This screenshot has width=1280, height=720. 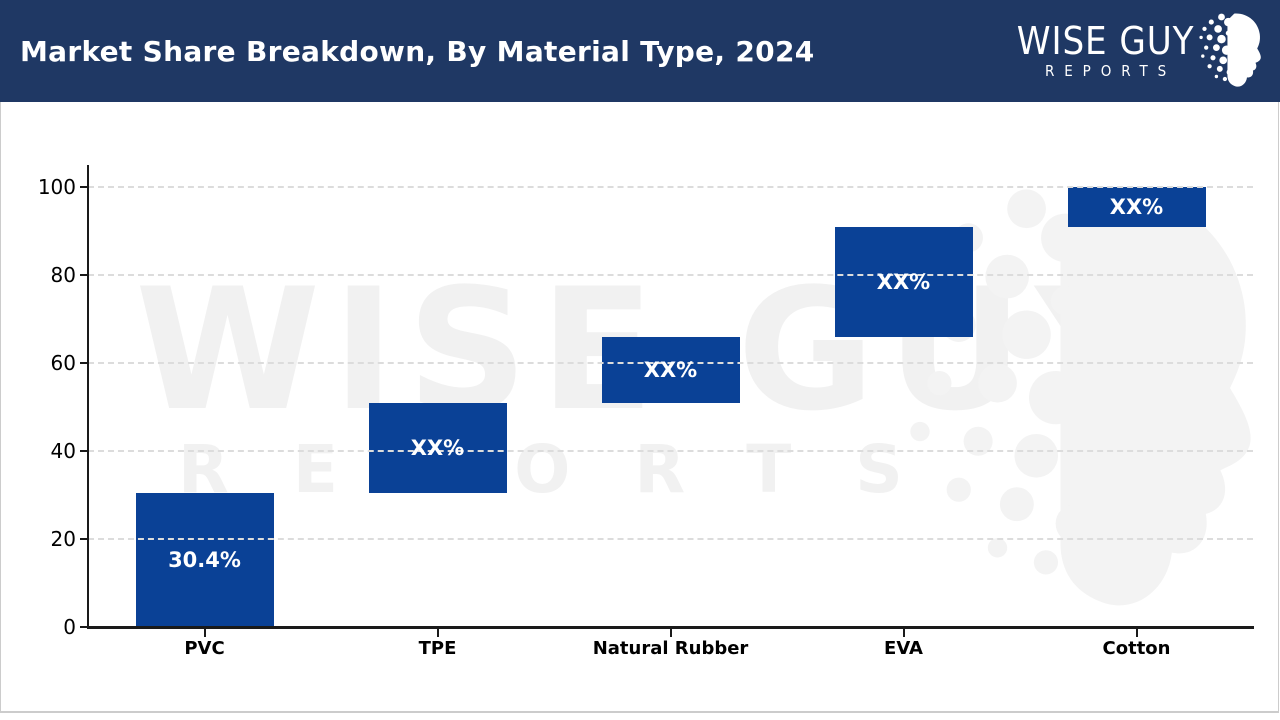 I want to click on wise-guy-reports-logo: WISE GUY REPORTS, so click(x=1130, y=51).